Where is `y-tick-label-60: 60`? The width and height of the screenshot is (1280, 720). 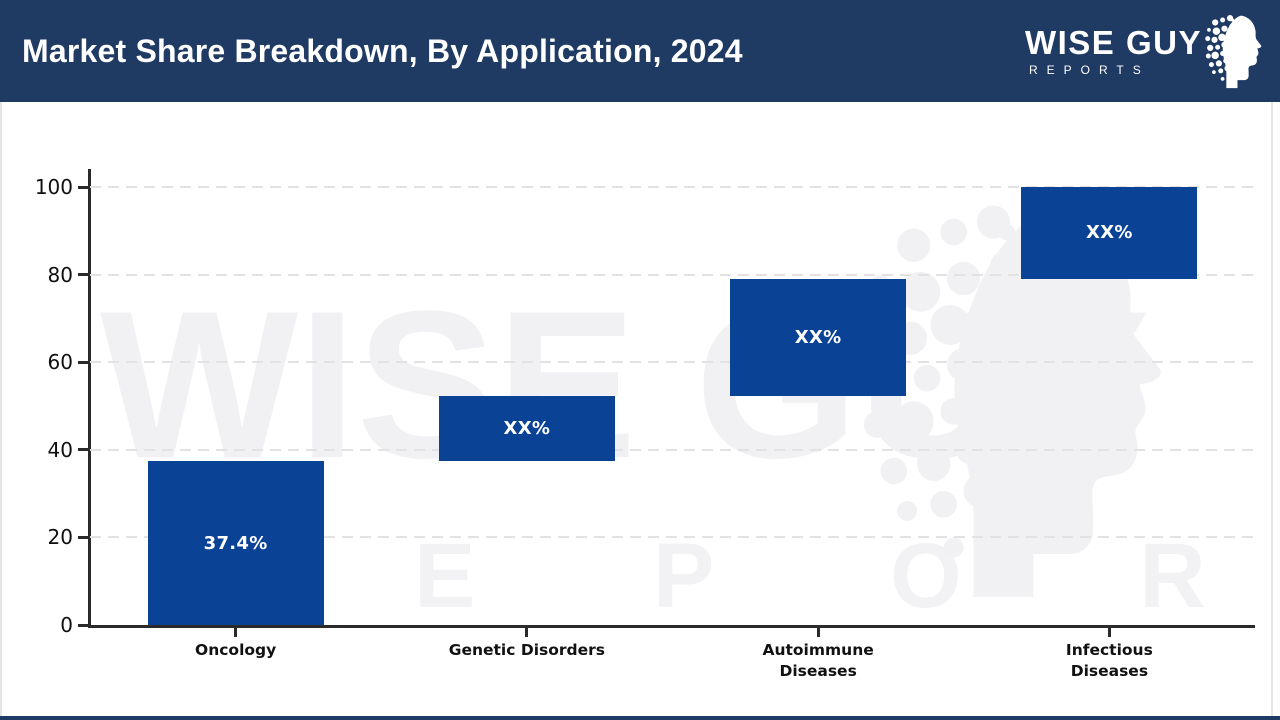 y-tick-label-60: 60 is located at coordinates (60, 362).